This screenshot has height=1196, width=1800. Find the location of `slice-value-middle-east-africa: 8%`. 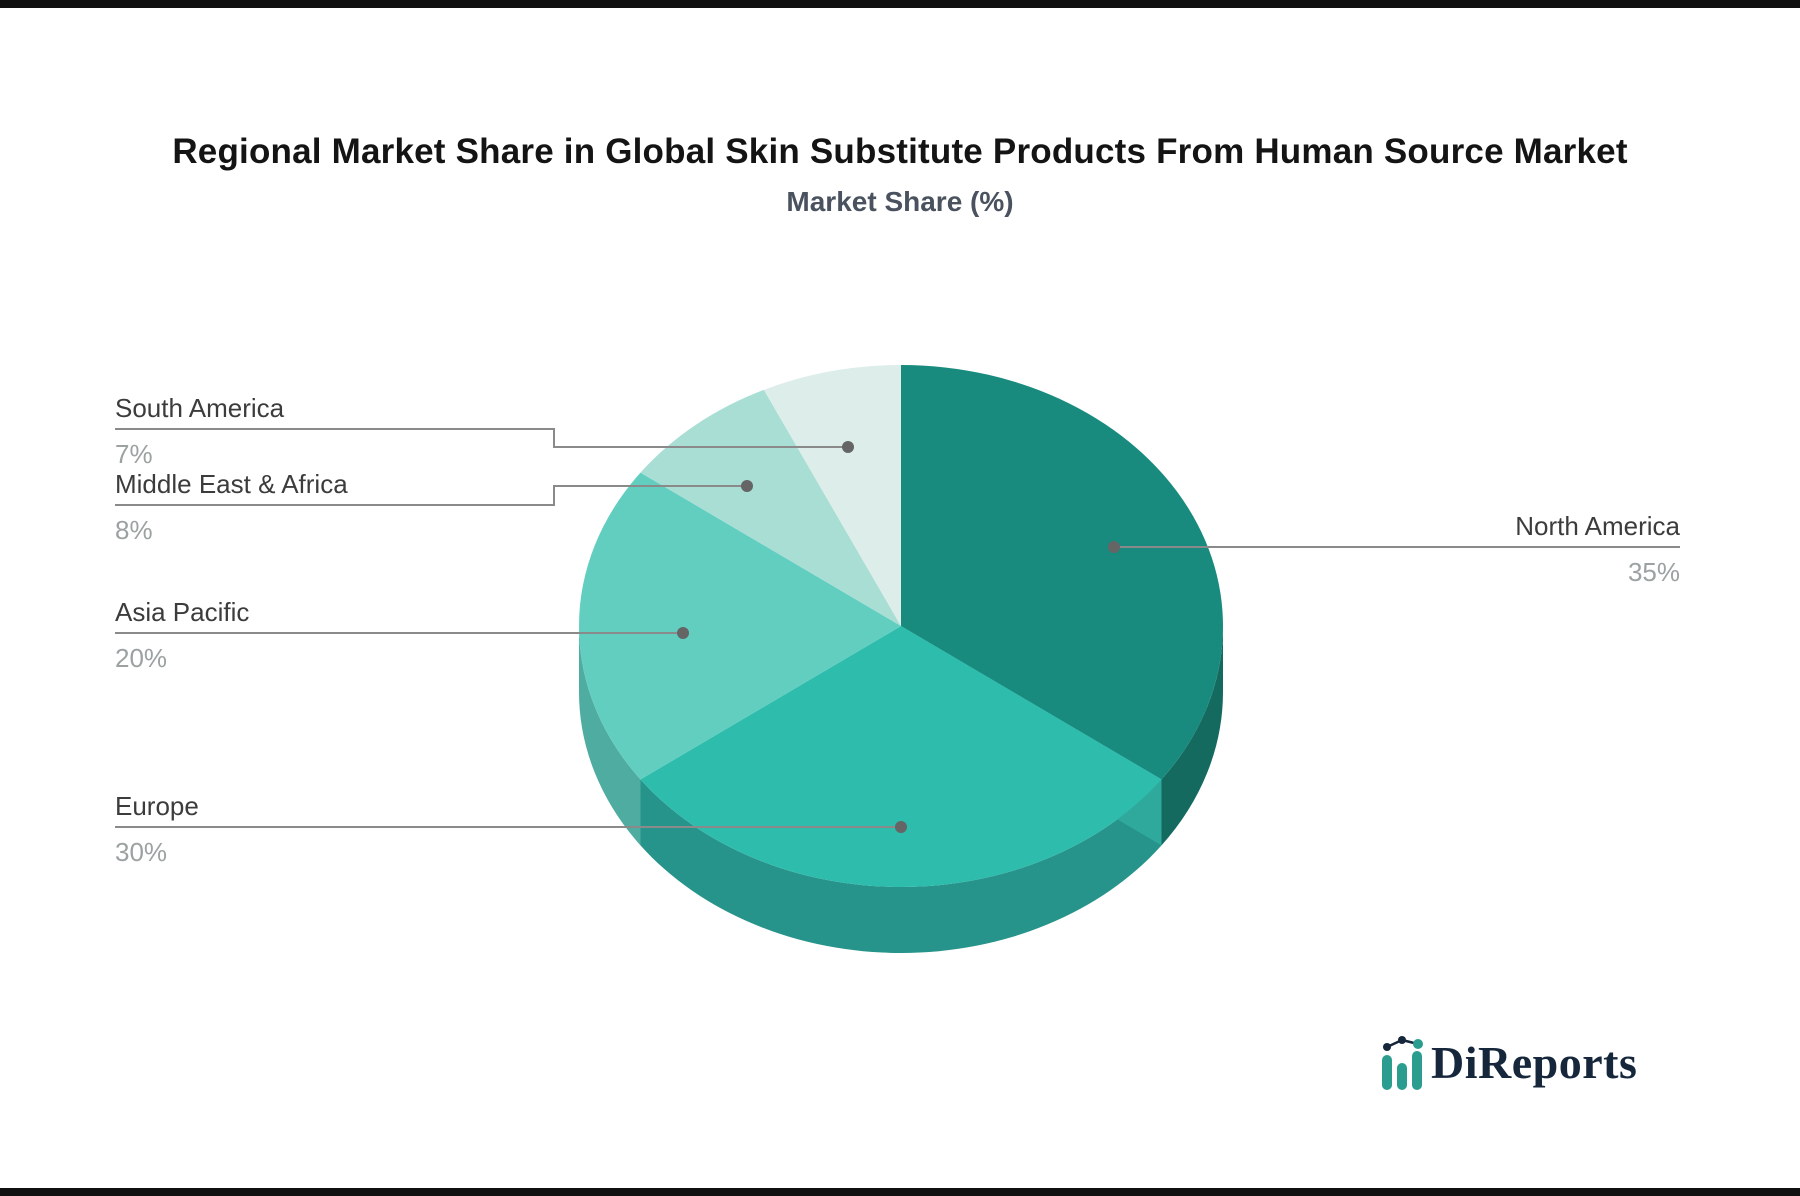

slice-value-middle-east-africa: 8% is located at coordinates (134, 530).